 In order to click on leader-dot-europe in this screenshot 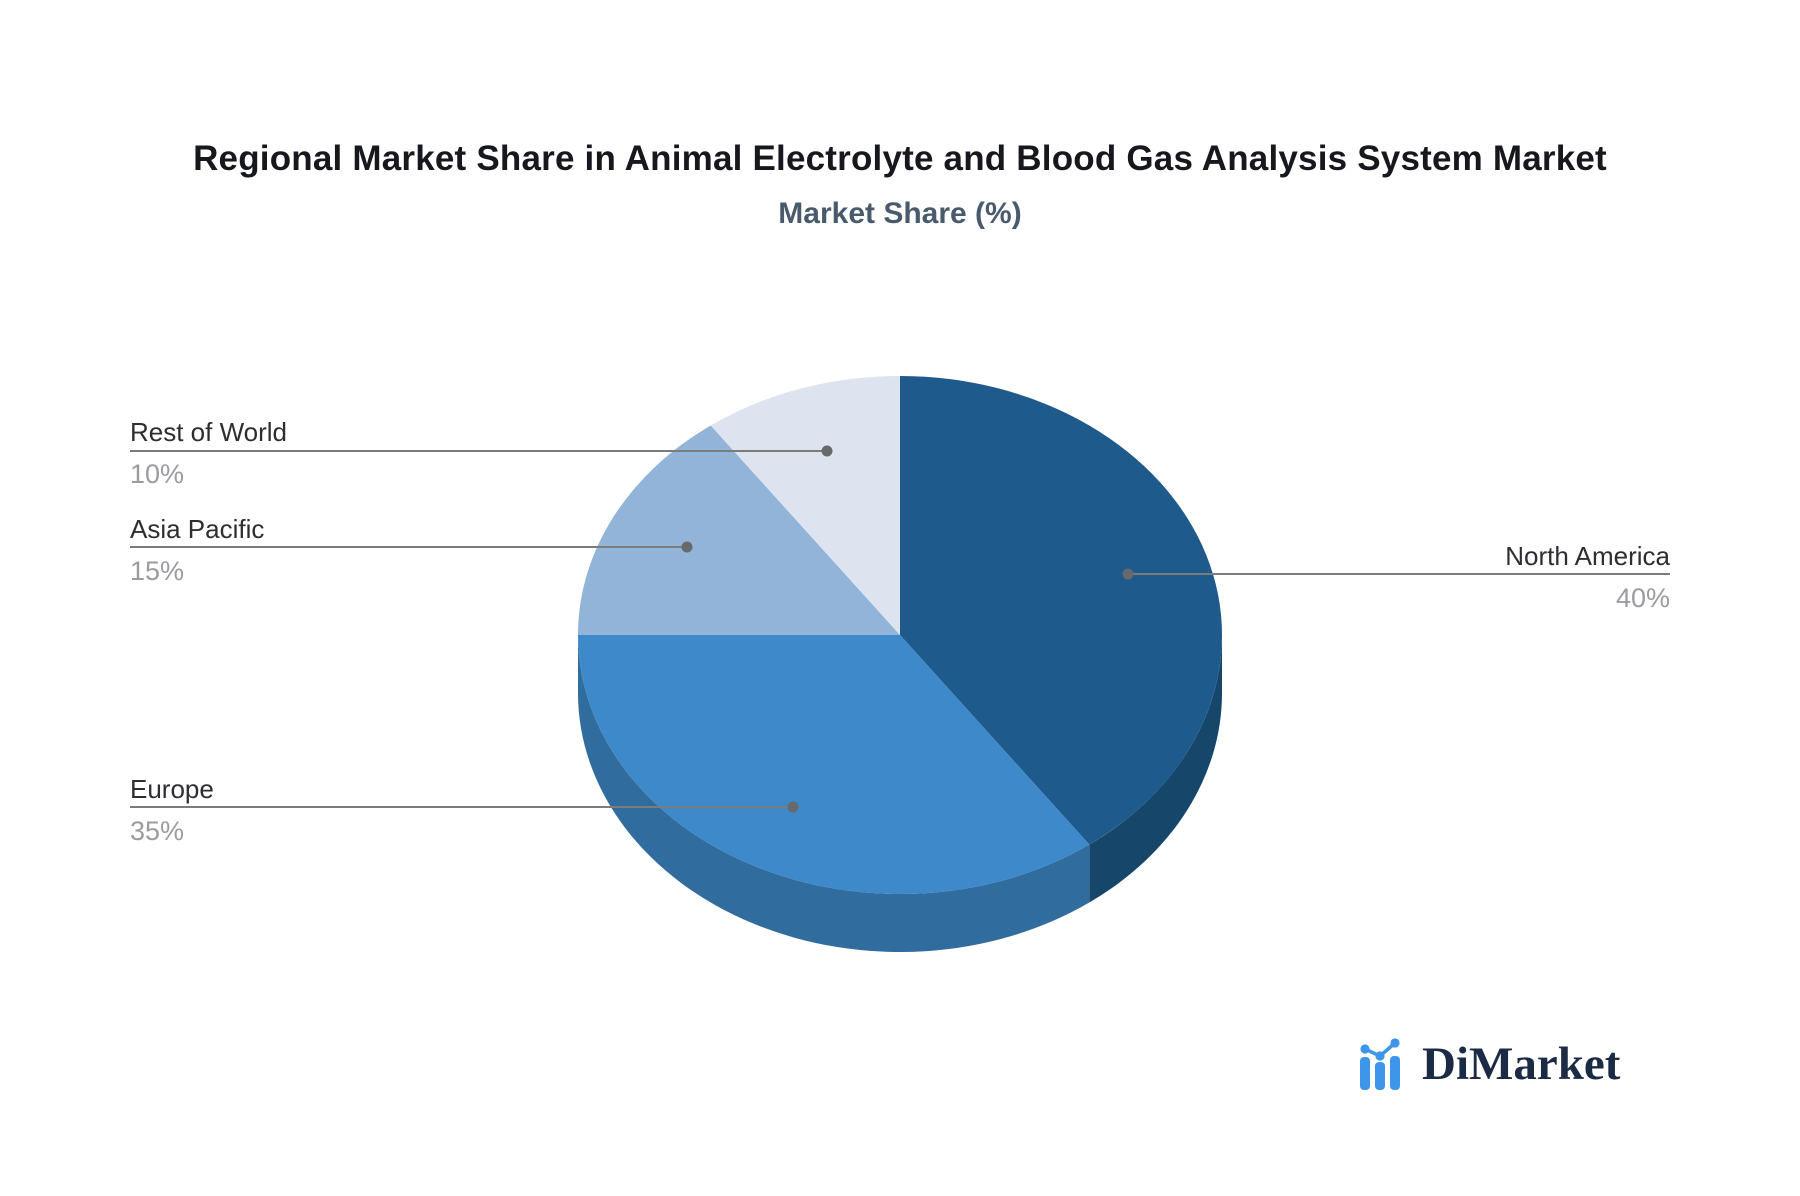, I will do `click(793, 807)`.